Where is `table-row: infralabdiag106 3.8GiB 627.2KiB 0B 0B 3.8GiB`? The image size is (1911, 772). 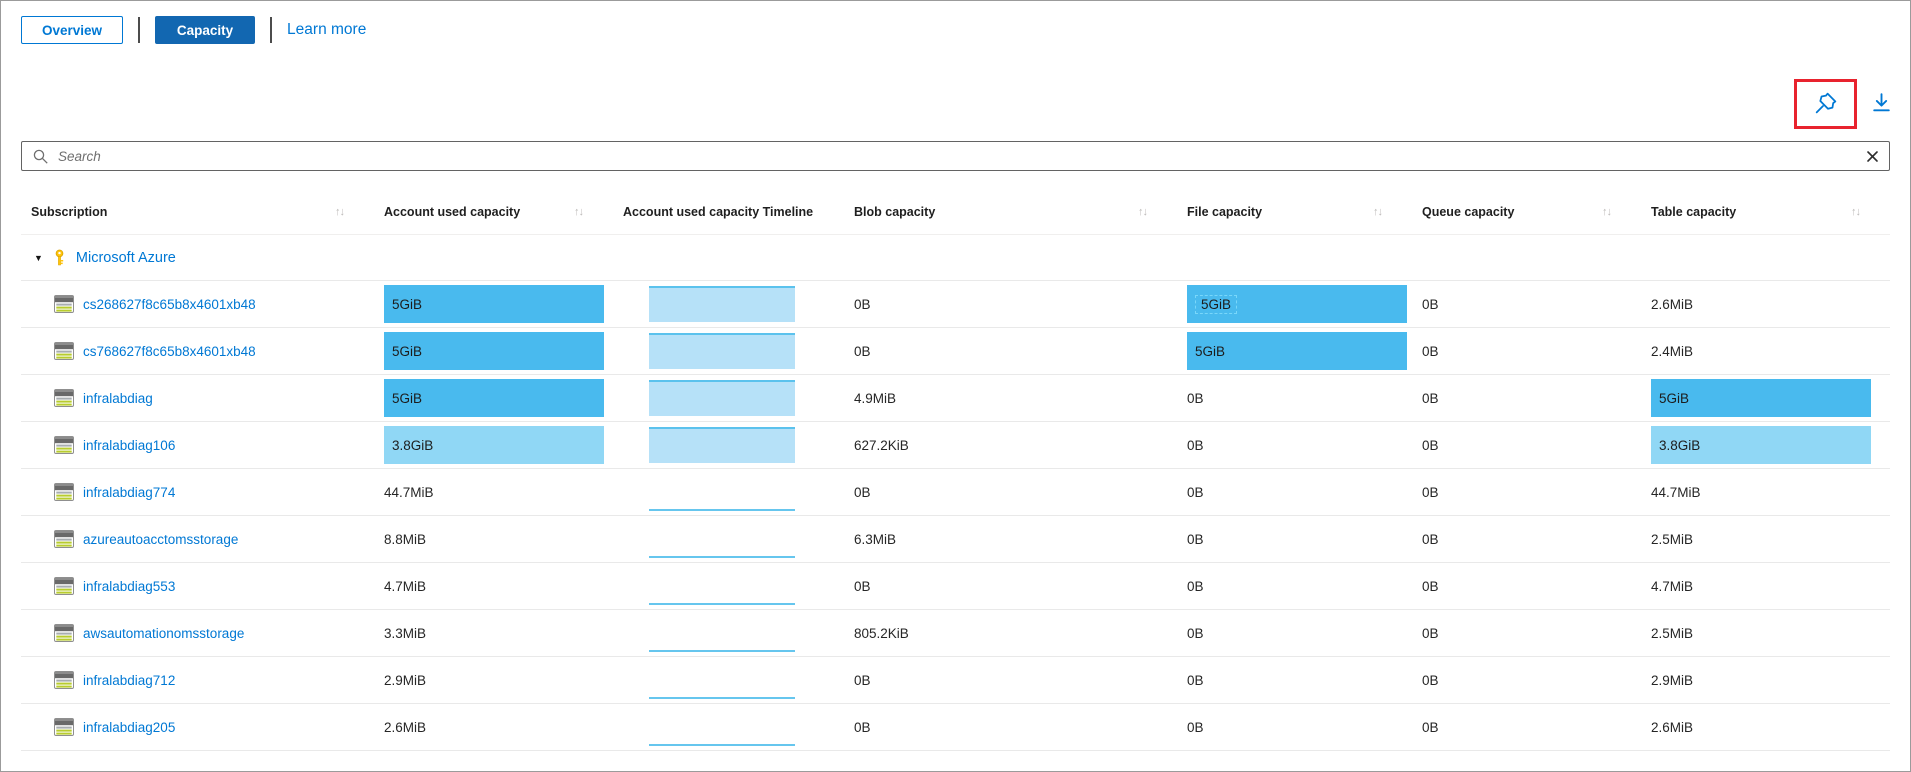 table-row: infralabdiag106 3.8GiB 627.2KiB 0B 0B 3.8GiB is located at coordinates (955, 445).